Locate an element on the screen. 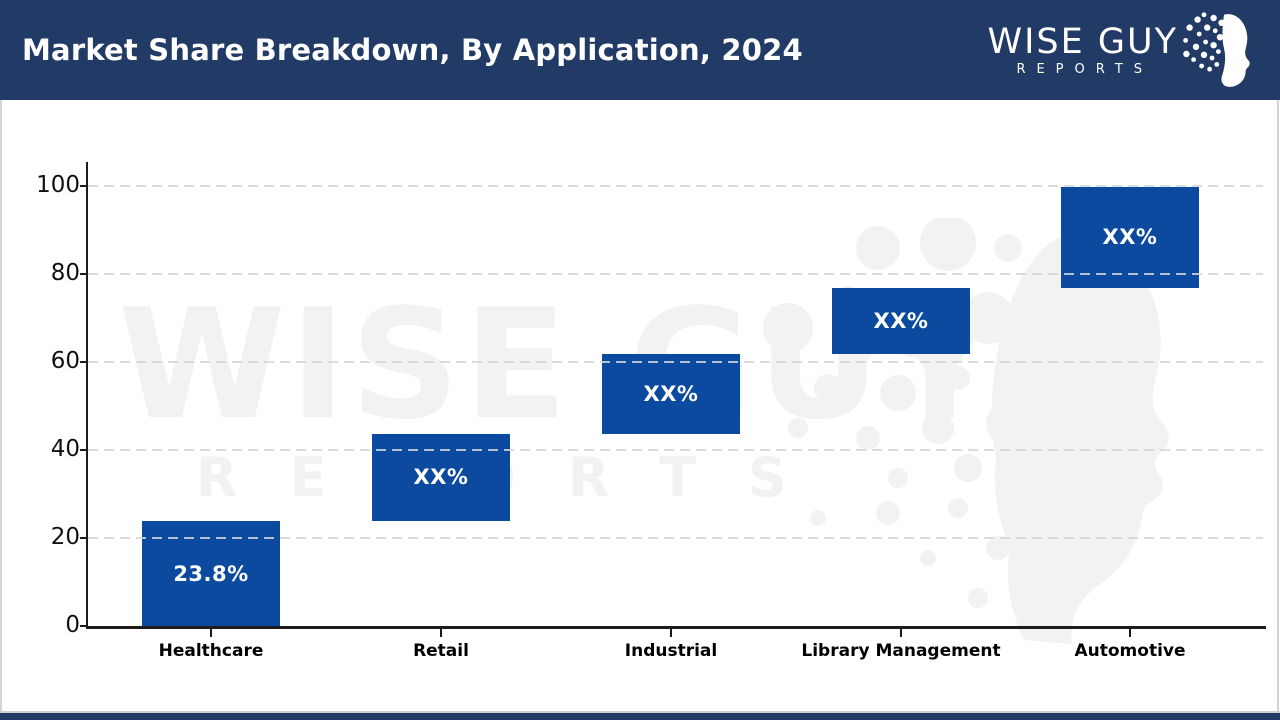 Image resolution: width=1280 pixels, height=720 pixels. y-axis-tick-label: 40 is located at coordinates (65, 449).